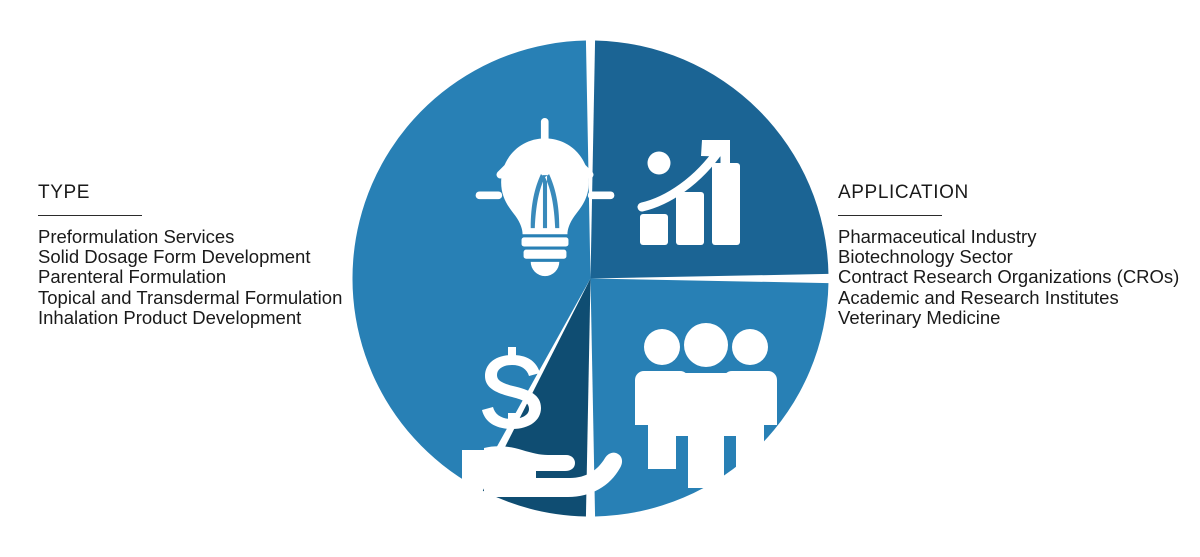 Image resolution: width=1200 pixels, height=557 pixels. What do you see at coordinates (978, 297) in the screenshot?
I see `list-item: Academic and Research Institutes` at bounding box center [978, 297].